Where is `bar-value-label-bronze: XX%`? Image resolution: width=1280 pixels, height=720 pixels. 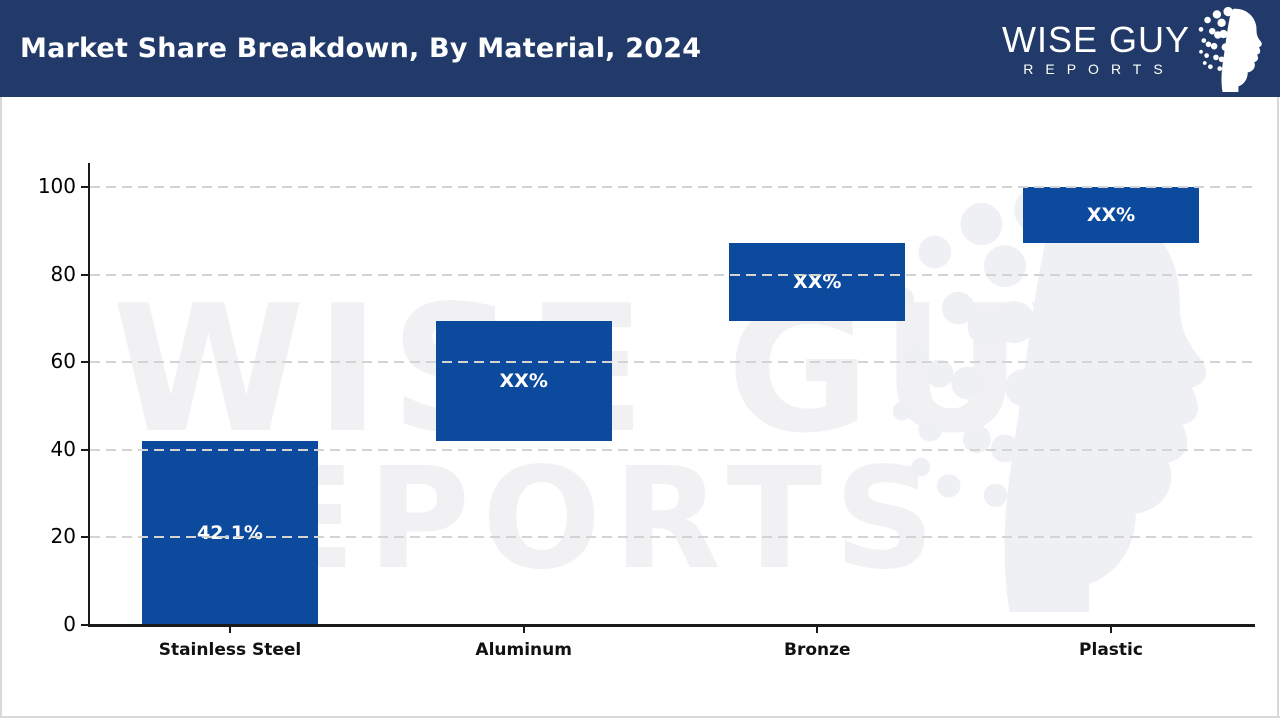 bar-value-label-bronze: XX% is located at coordinates (817, 281).